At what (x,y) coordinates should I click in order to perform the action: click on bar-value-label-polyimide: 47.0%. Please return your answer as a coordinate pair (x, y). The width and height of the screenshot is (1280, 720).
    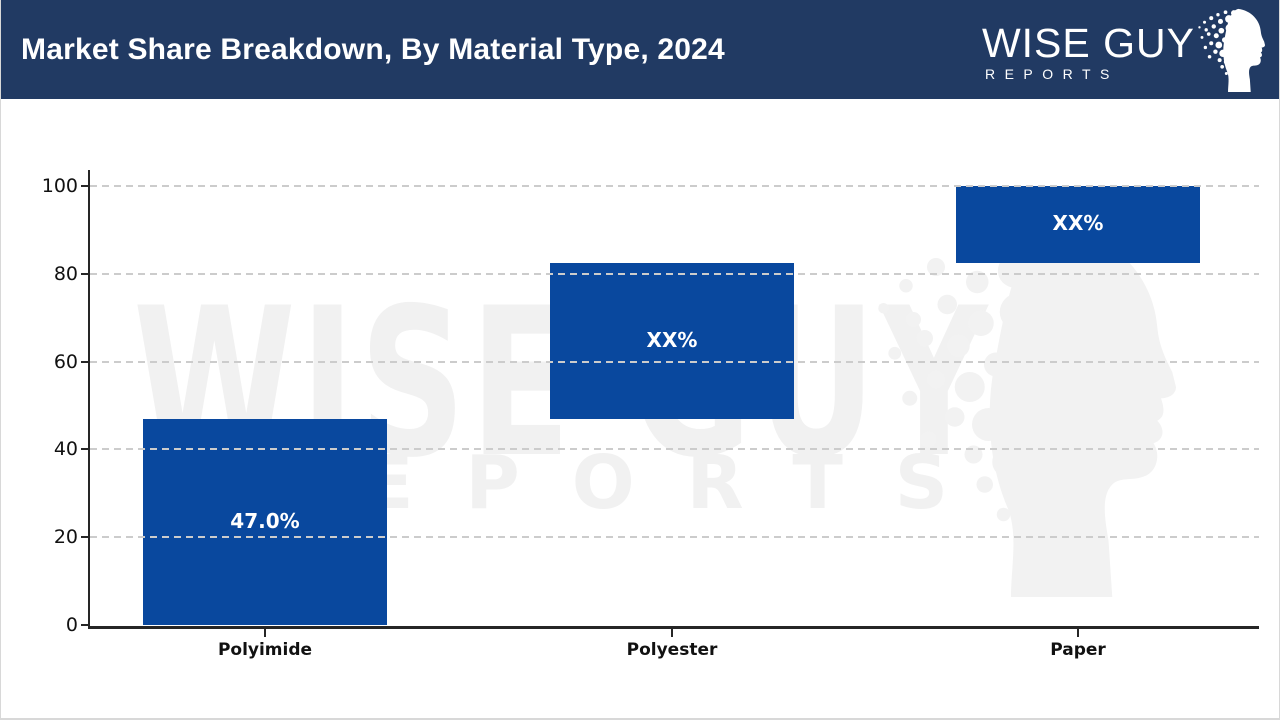
    Looking at the image, I should click on (265, 520).